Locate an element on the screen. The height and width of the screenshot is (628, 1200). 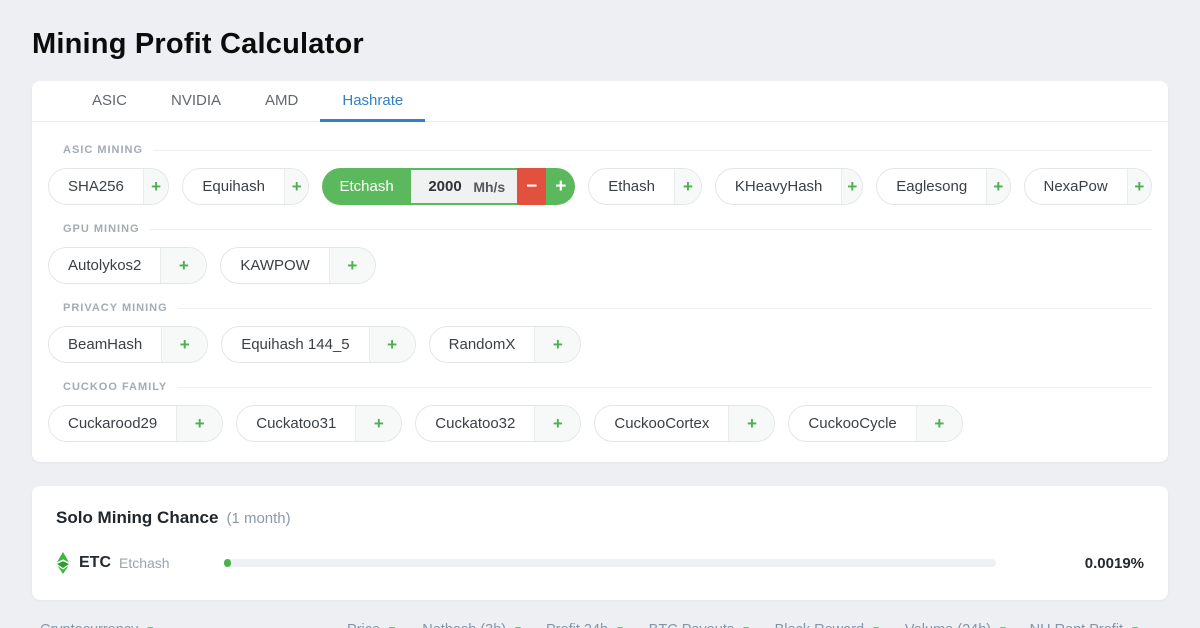
column-header-nh-rent-profit: NH Rent Profit ▼ is located at coordinates (1074, 625).